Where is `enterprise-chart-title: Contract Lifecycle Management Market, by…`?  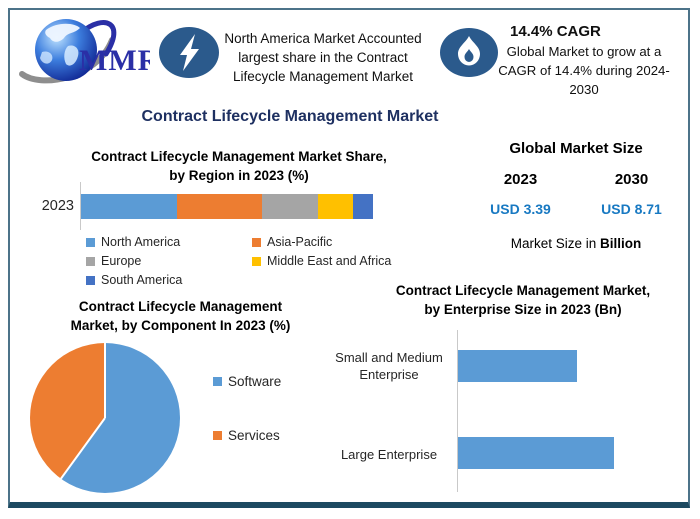 enterprise-chart-title: Contract Lifecycle Management Market, by… is located at coordinates (523, 300).